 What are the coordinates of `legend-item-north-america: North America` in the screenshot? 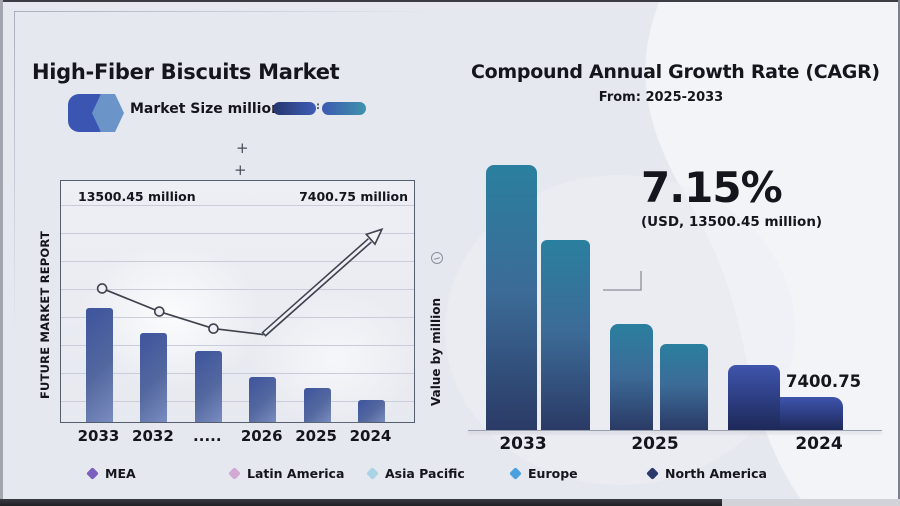 It's located at (706, 473).